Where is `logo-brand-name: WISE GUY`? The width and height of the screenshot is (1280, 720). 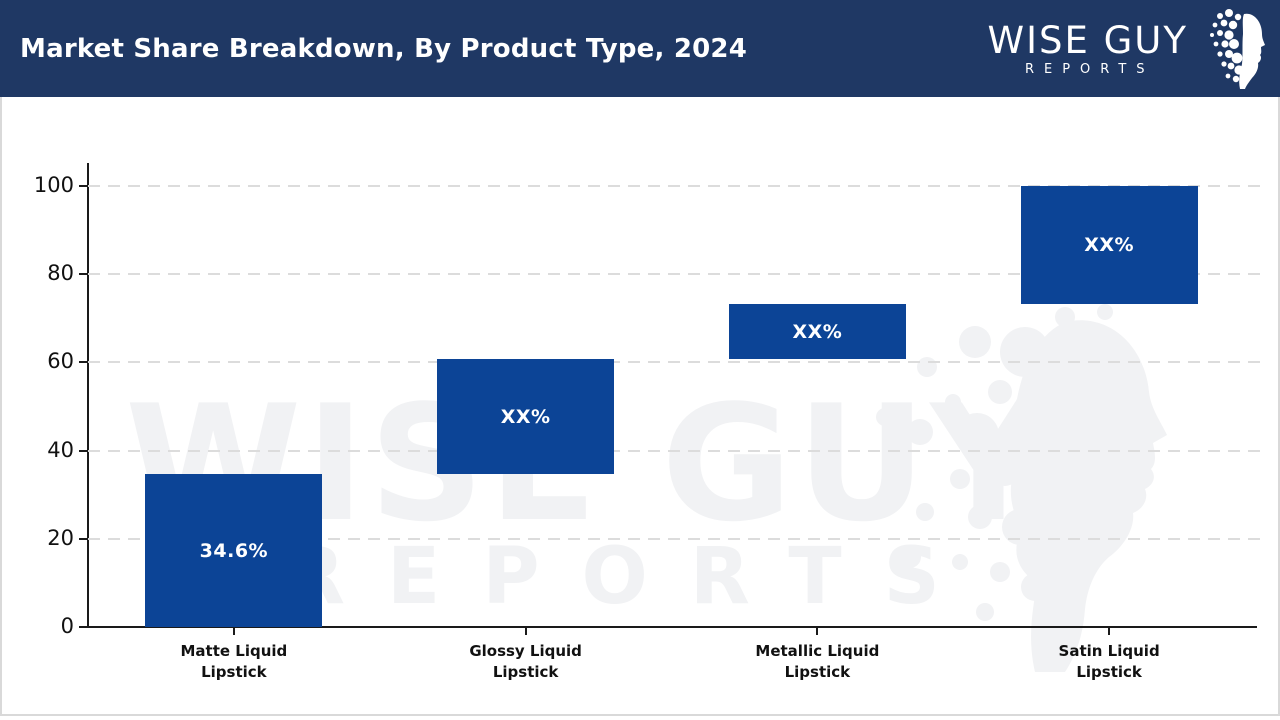
logo-brand-name: WISE GUY is located at coordinates (1087, 40).